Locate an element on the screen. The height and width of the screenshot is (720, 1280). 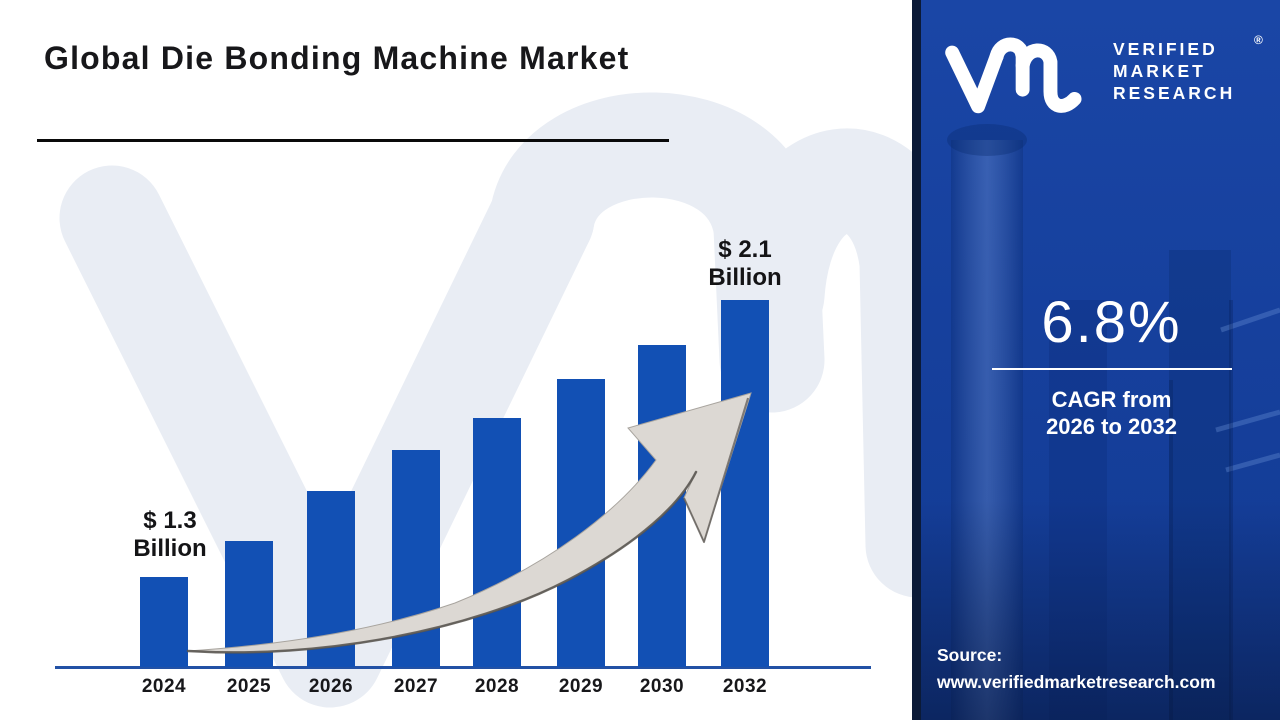
cagr-caption-line2: 2026 to 2032 is located at coordinates (1111, 426).